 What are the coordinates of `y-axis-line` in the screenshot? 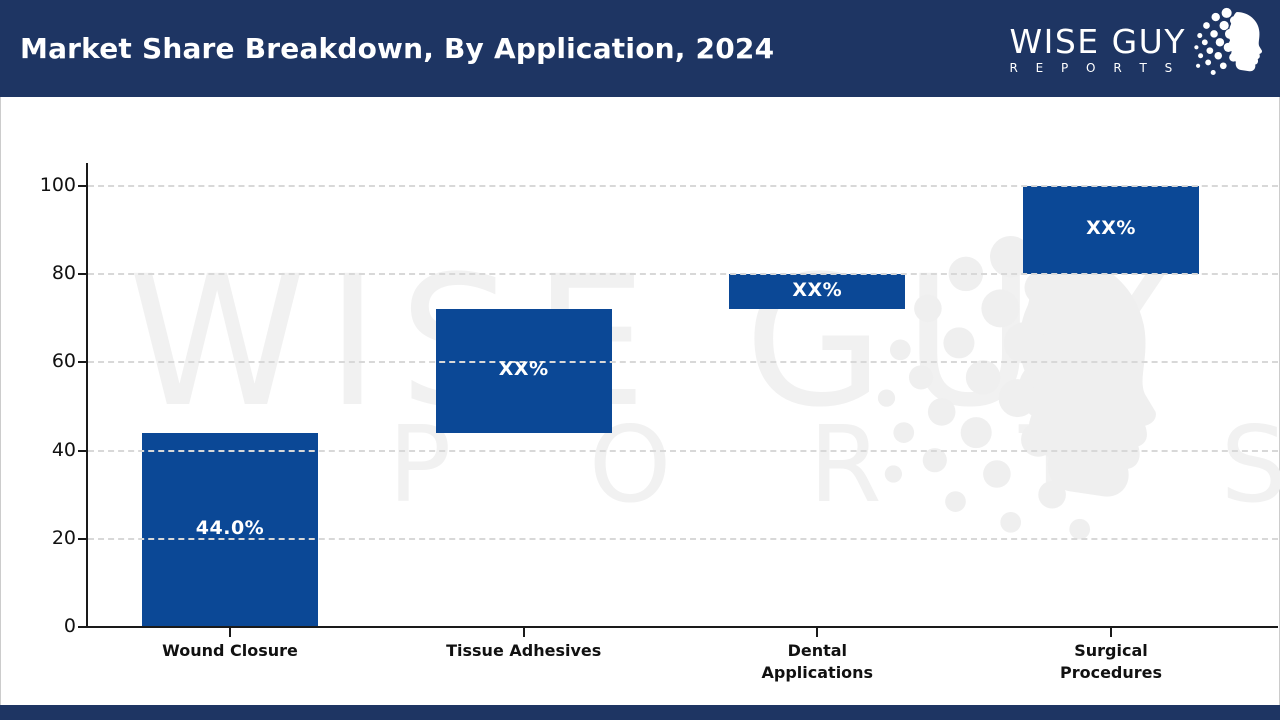 It's located at (87, 395).